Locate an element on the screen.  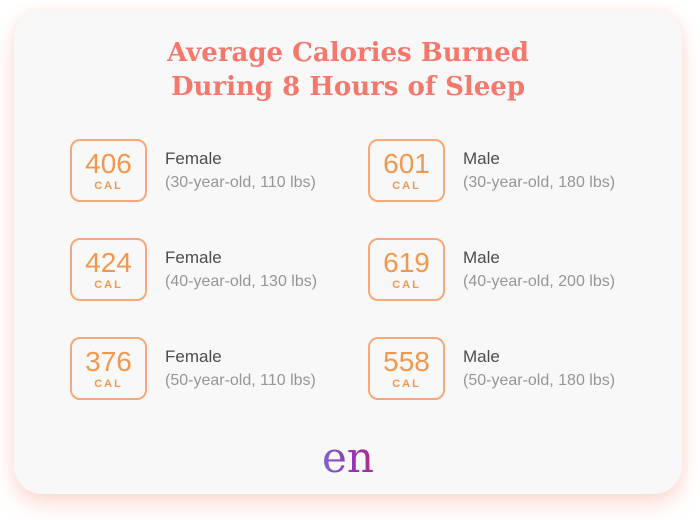
calorie-badge: 424 CAL is located at coordinates (108, 269).